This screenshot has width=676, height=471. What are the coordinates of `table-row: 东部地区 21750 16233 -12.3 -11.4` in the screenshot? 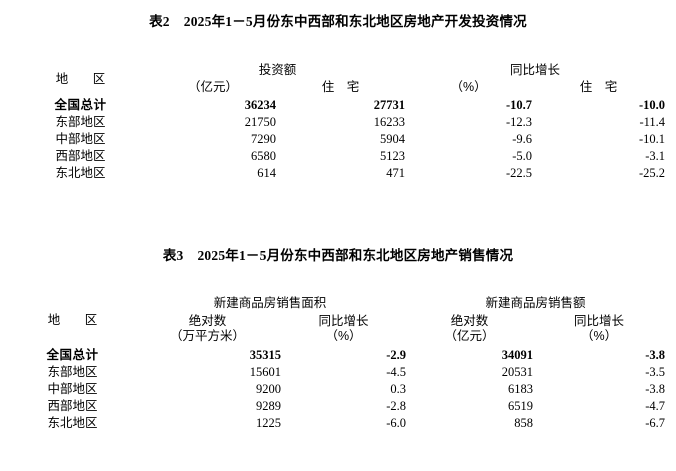 It's located at (338, 121).